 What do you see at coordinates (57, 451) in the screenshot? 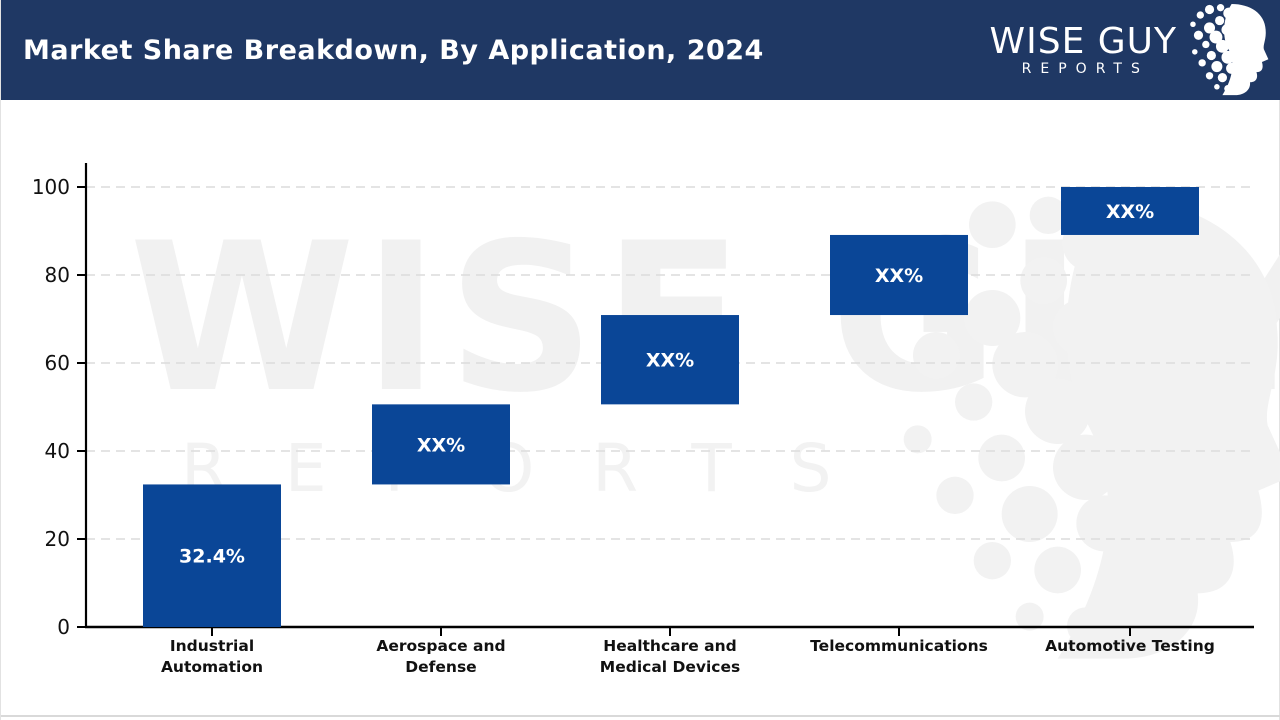
I see `y-axis-tick-label: 40` at bounding box center [57, 451].